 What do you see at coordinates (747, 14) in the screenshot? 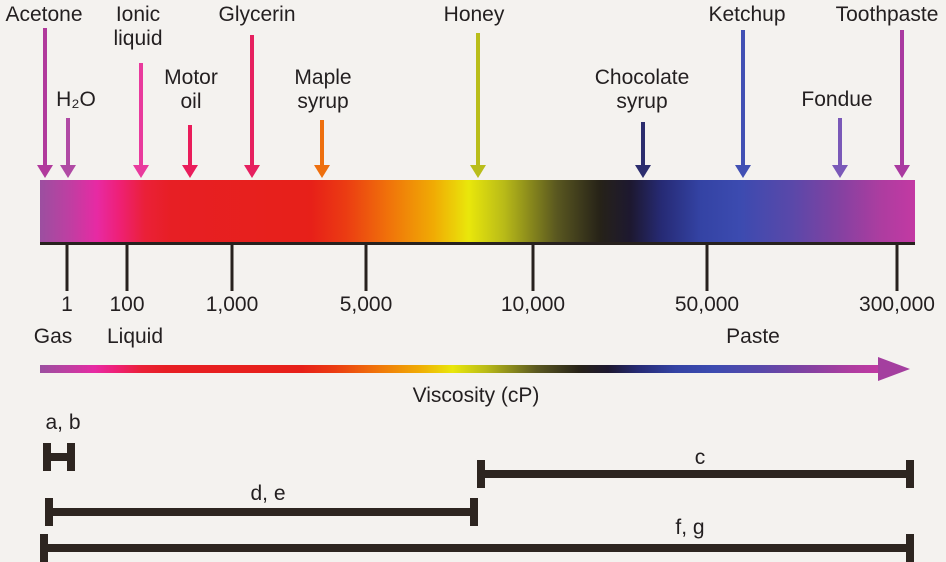
I see `ketchup-label: Ketchup` at bounding box center [747, 14].